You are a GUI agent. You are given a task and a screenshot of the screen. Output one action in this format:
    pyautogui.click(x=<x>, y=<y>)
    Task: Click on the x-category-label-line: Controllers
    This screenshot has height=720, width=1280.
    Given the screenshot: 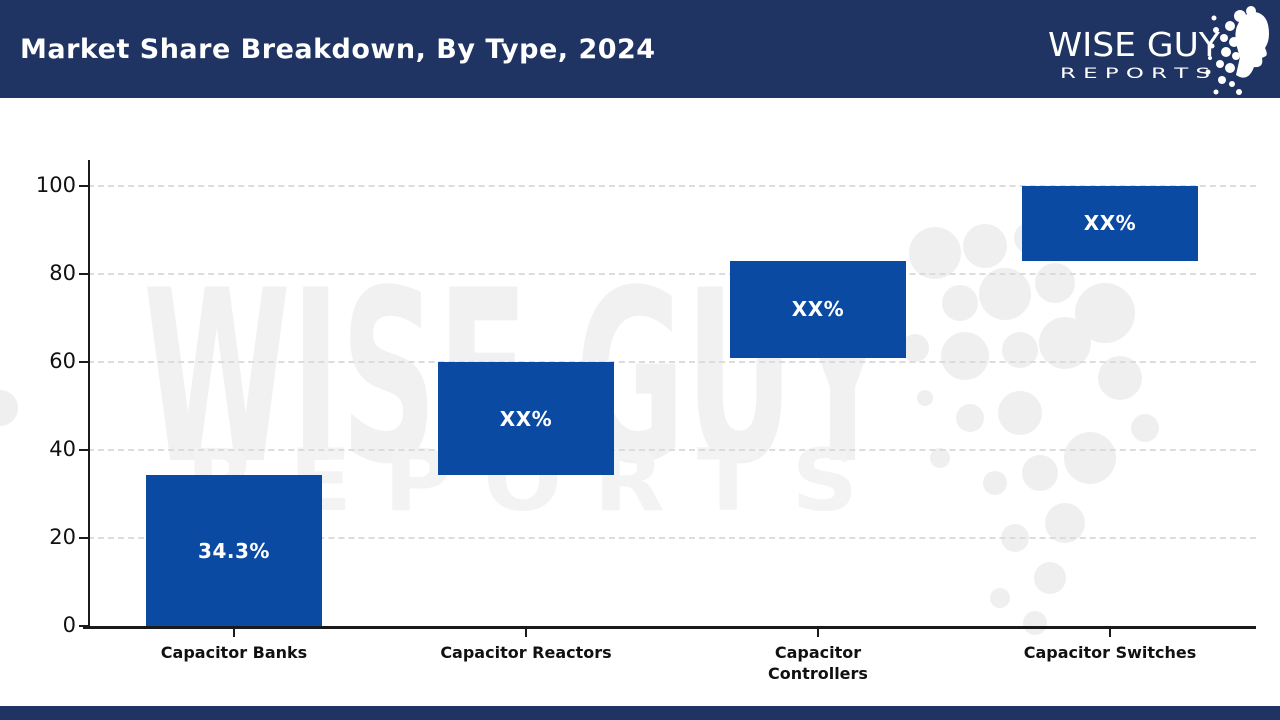 What is the action you would take?
    pyautogui.click(x=818, y=673)
    